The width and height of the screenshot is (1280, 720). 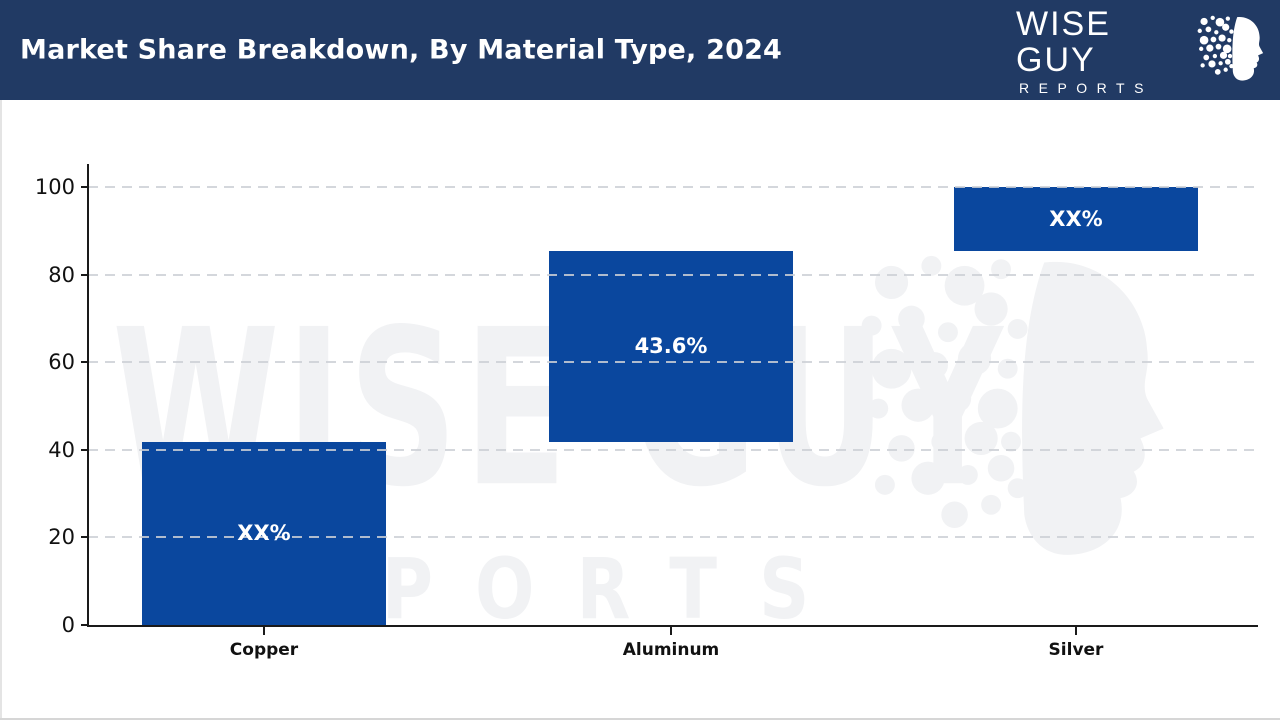 I want to click on logo-brand-name: WISE GUY, so click(x=1063, y=42).